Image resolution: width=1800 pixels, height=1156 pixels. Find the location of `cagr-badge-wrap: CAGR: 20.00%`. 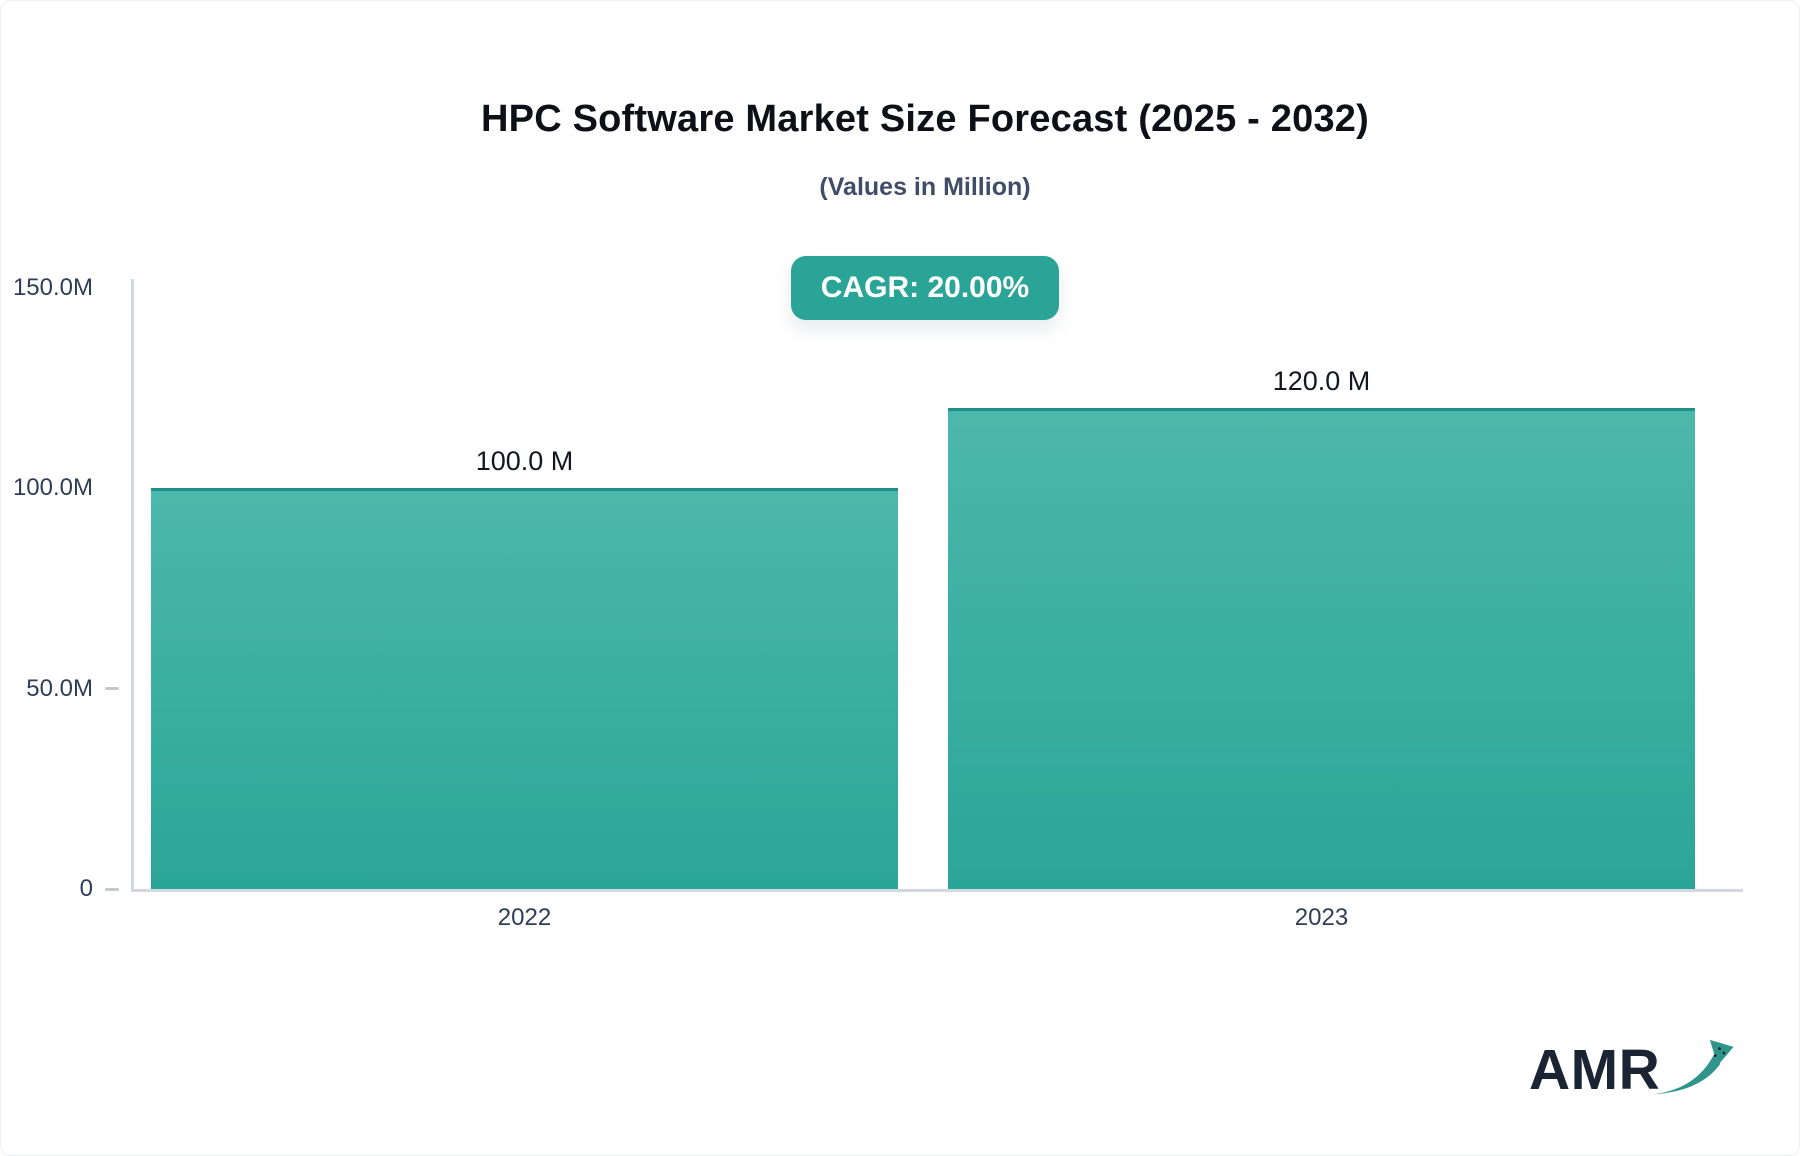

cagr-badge-wrap: CAGR: 20.00% is located at coordinates (912, 288).